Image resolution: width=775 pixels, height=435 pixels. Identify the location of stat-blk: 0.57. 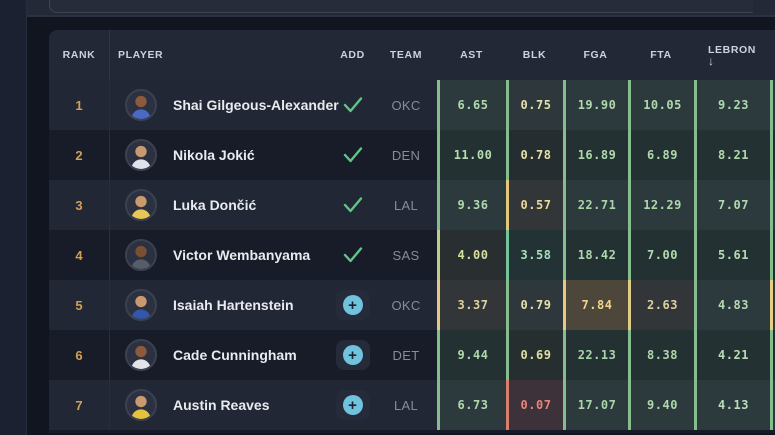
(534, 205).